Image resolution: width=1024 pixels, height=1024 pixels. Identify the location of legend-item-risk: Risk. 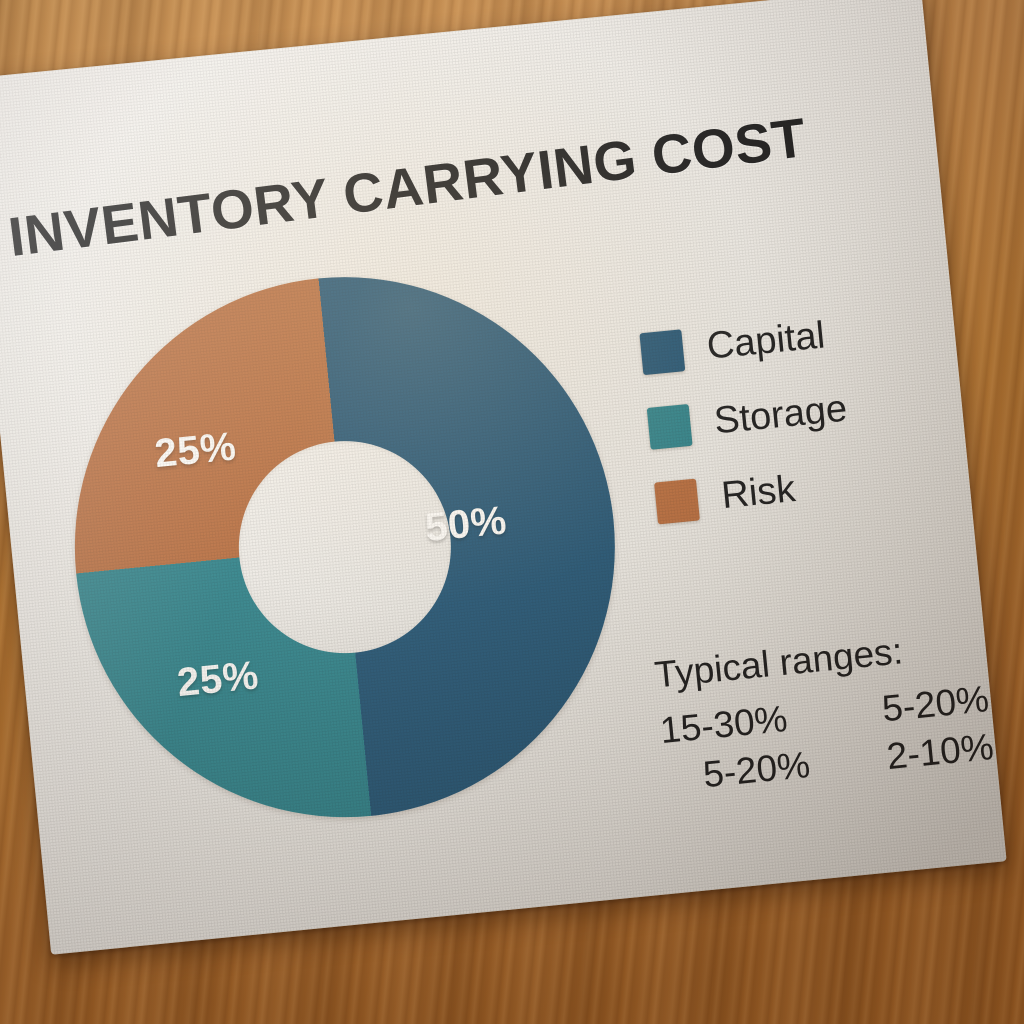
(805, 488).